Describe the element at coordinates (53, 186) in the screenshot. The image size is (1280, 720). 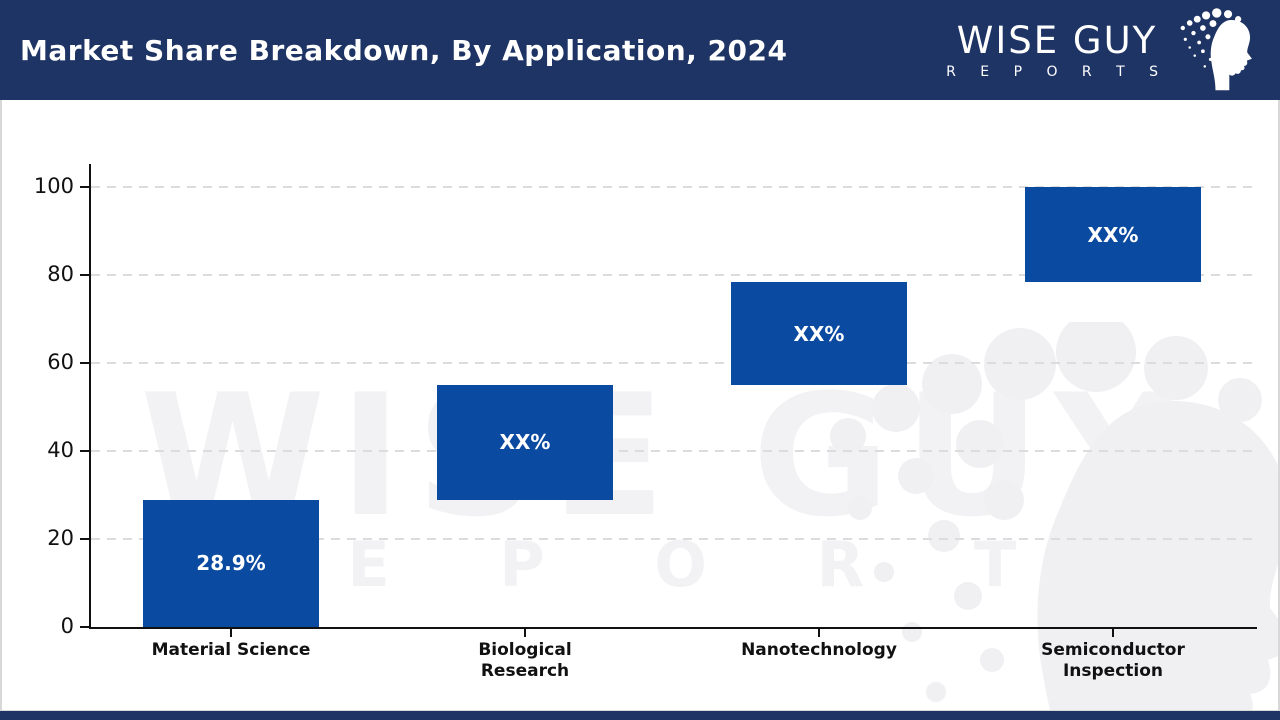
I see `y-tick-label-100: 100` at that location.